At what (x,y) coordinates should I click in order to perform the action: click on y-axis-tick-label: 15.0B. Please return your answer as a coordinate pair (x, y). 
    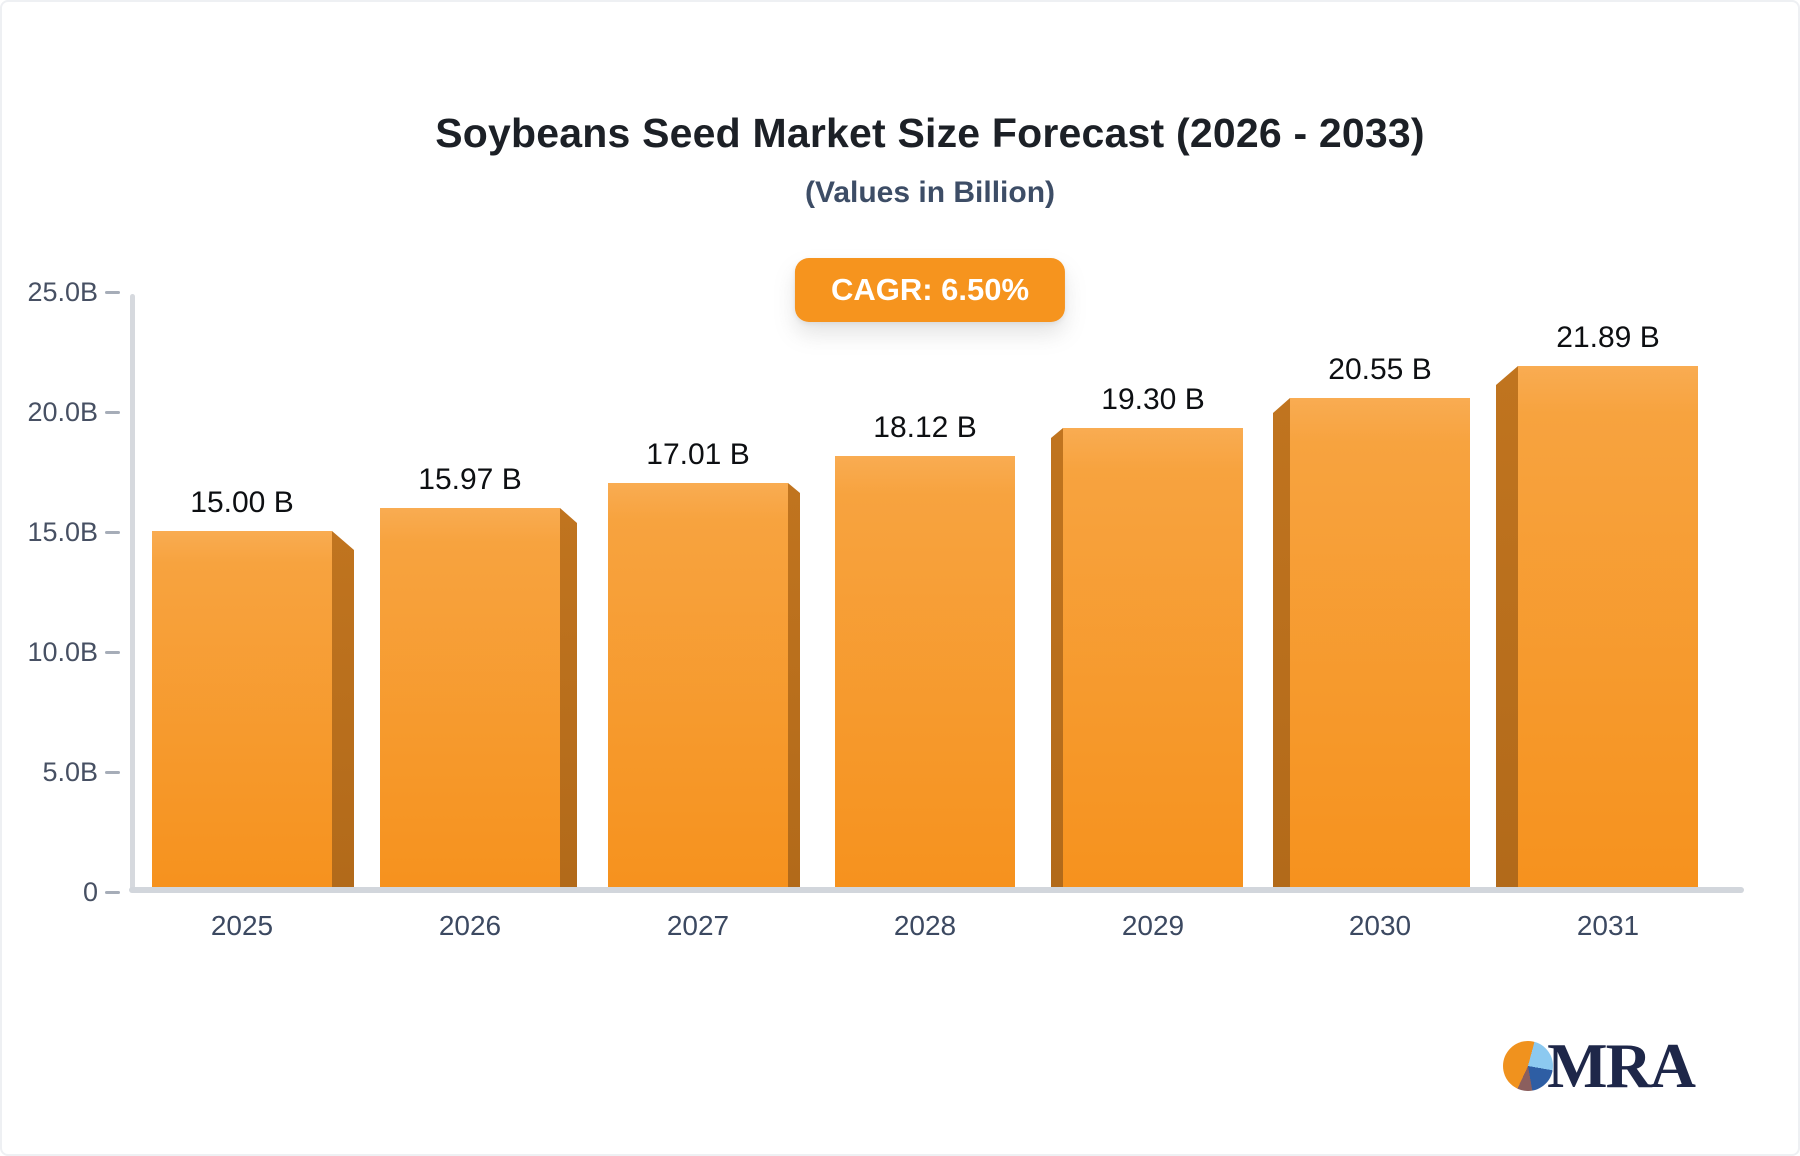
    Looking at the image, I should click on (62, 532).